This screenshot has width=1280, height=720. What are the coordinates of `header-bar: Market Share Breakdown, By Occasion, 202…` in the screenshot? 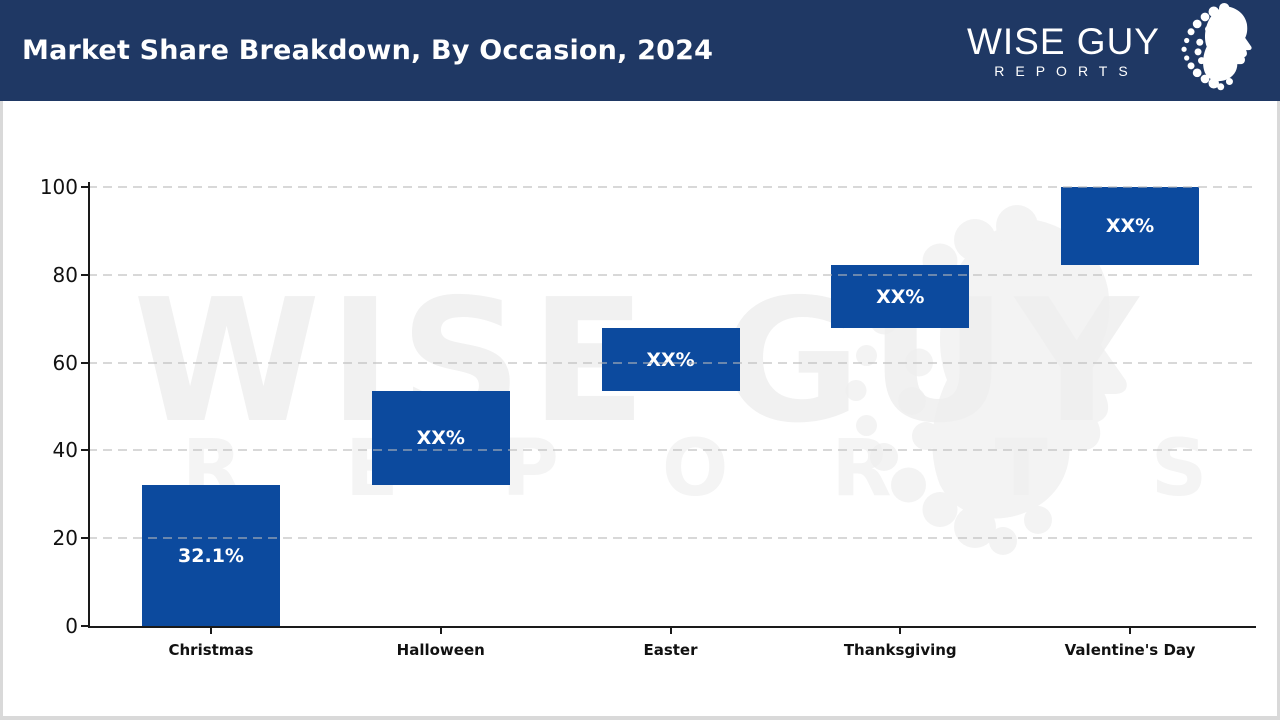 It's located at (640, 50).